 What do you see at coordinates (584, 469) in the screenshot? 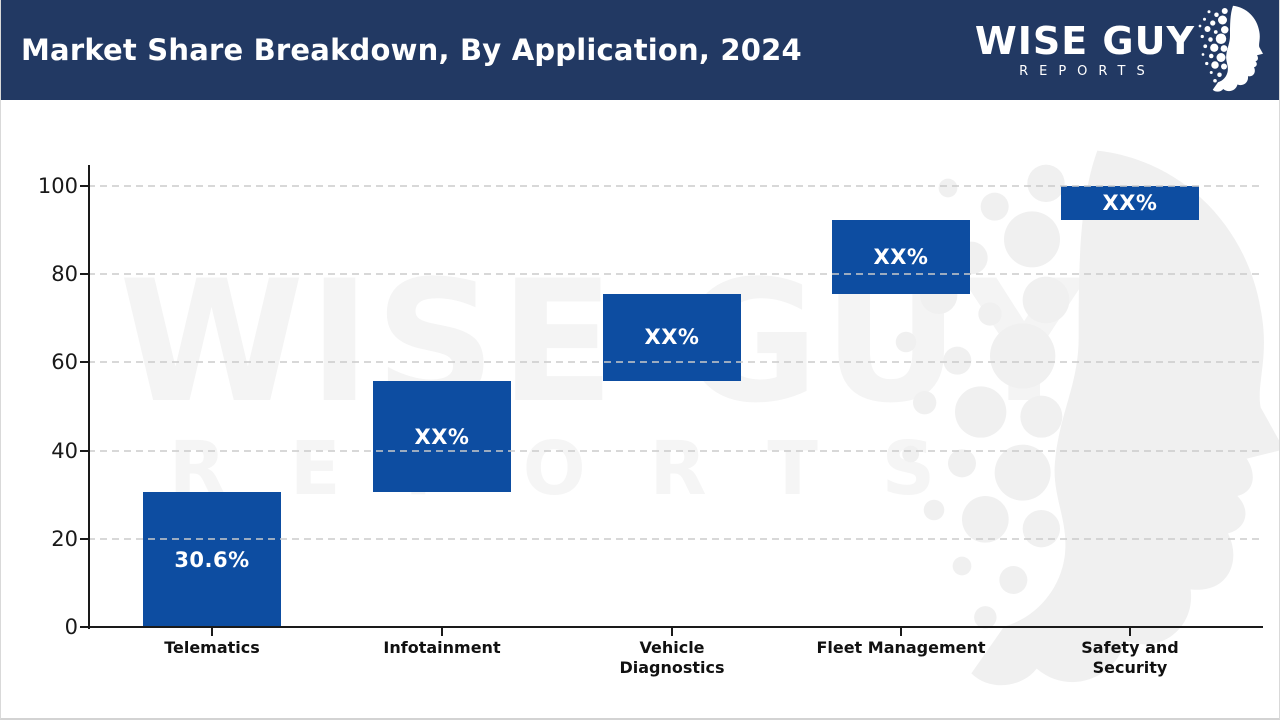
I see `watermark-subtext: REPORTS` at bounding box center [584, 469].